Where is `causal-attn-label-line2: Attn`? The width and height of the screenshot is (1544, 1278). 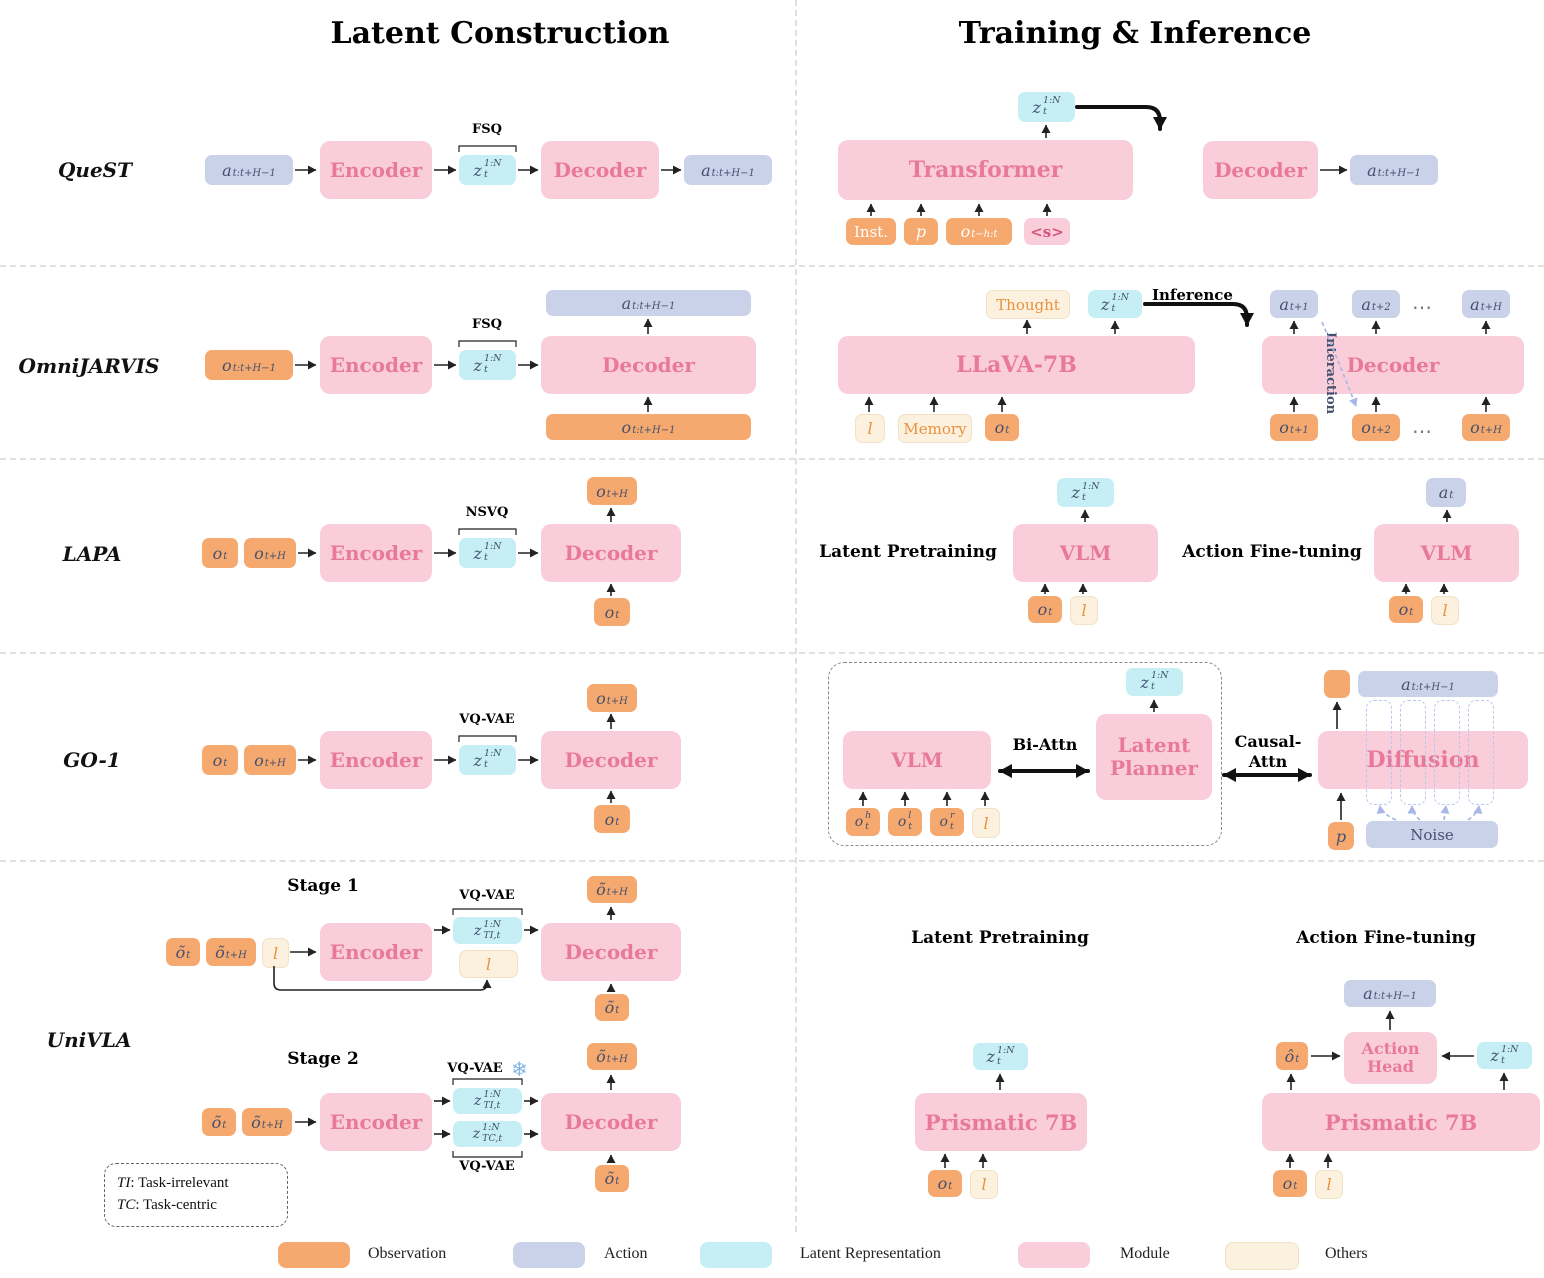
causal-attn-label-line2: Attn is located at coordinates (1268, 761).